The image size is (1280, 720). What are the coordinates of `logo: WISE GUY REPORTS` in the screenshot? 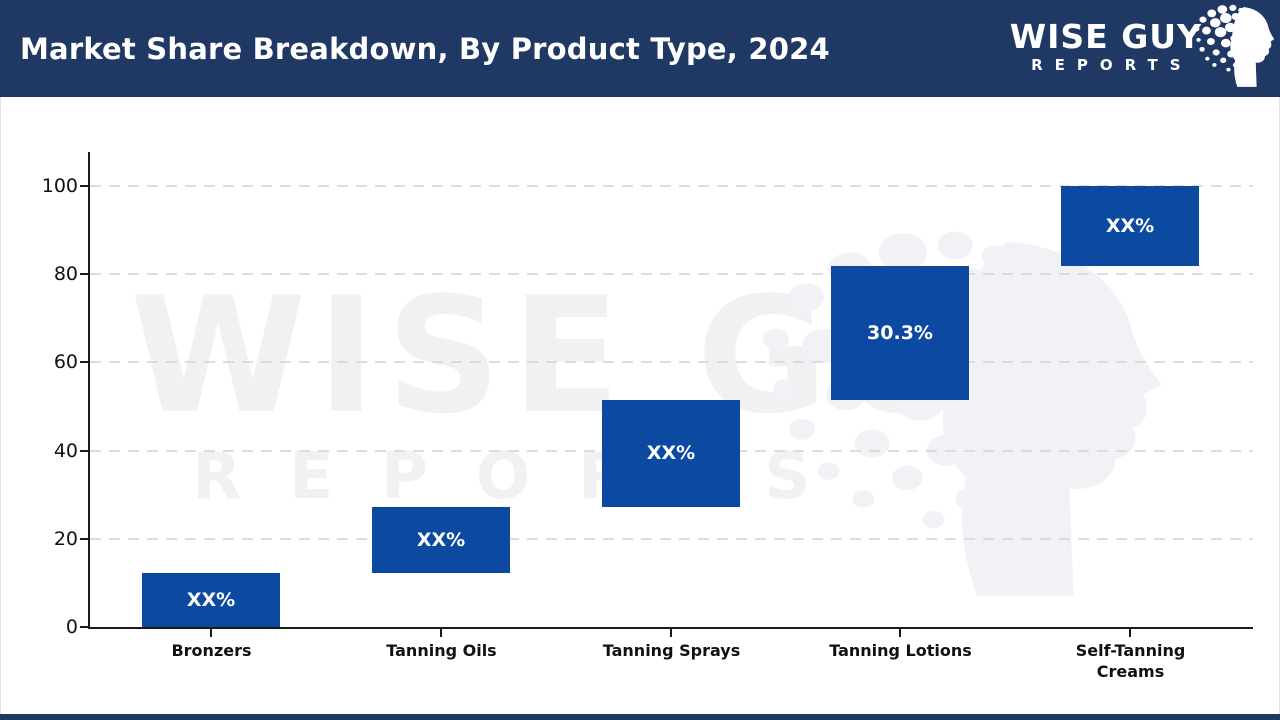 It's located at (1143, 47).